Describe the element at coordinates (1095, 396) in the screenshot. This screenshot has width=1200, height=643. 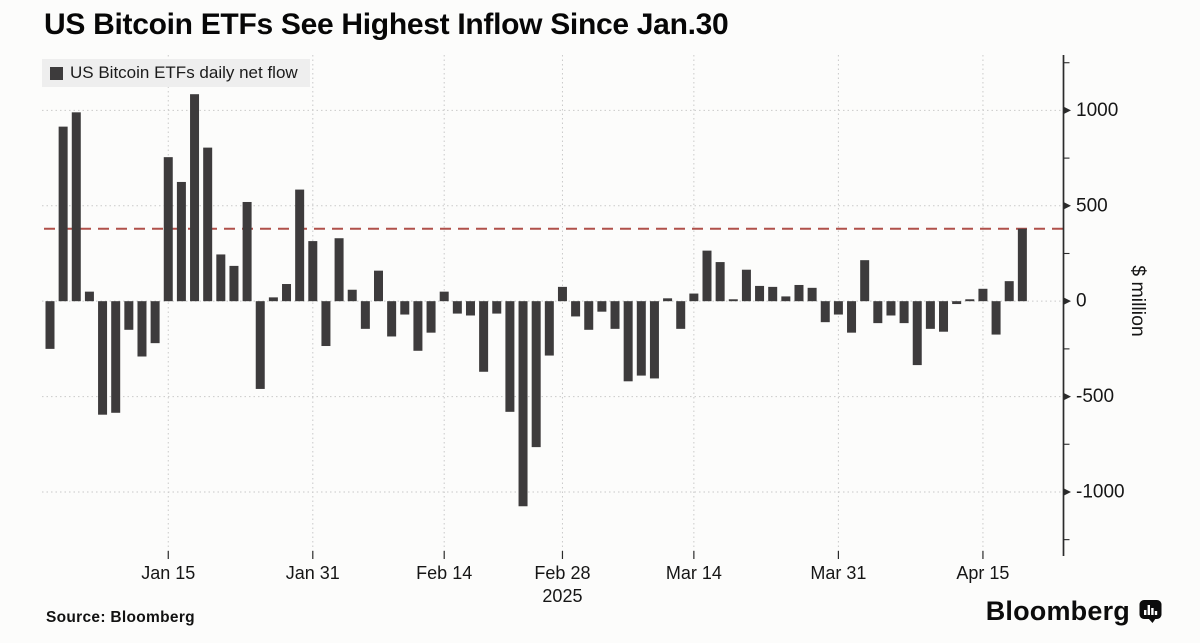
I see `y-tick-label: -500` at that location.